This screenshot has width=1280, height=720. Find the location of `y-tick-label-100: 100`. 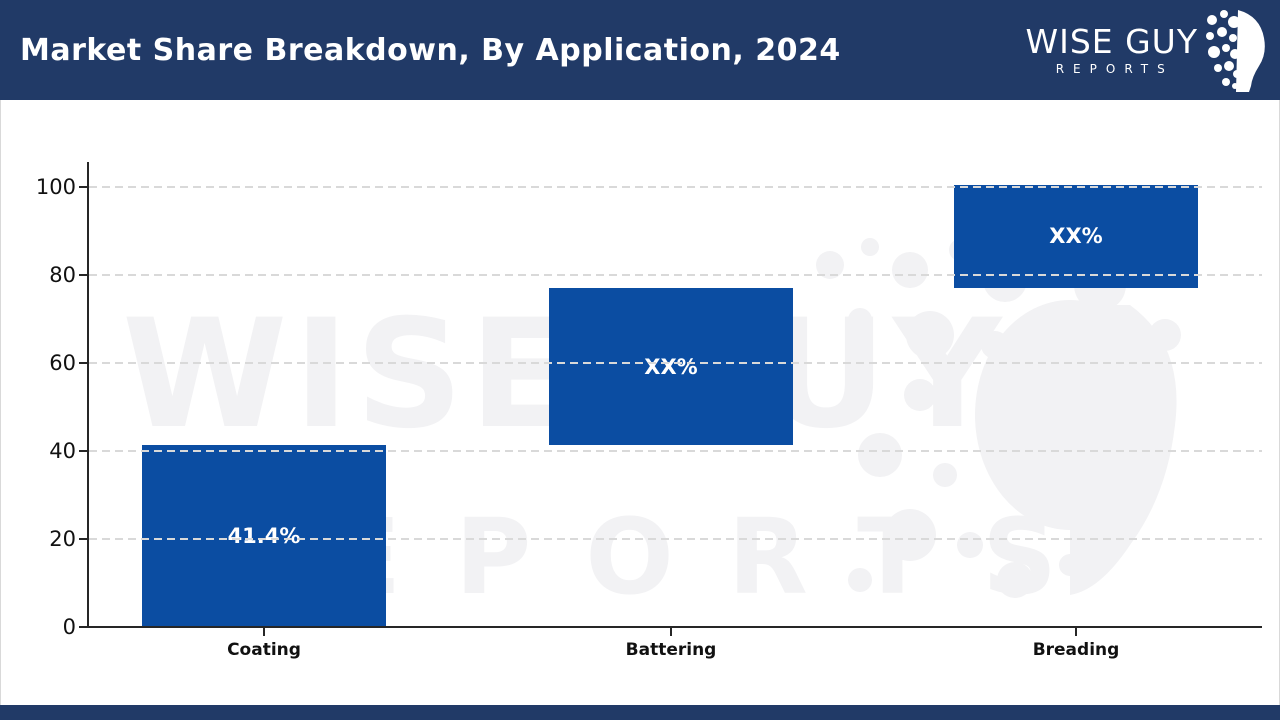

y-tick-label-100: 100 is located at coordinates (55, 187).